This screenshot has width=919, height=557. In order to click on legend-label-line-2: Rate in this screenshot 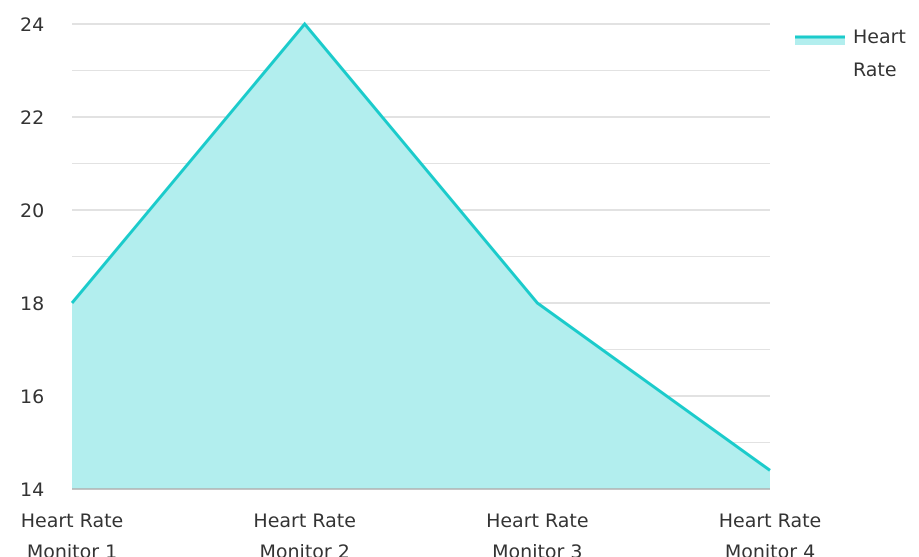, I will do `click(875, 70)`.